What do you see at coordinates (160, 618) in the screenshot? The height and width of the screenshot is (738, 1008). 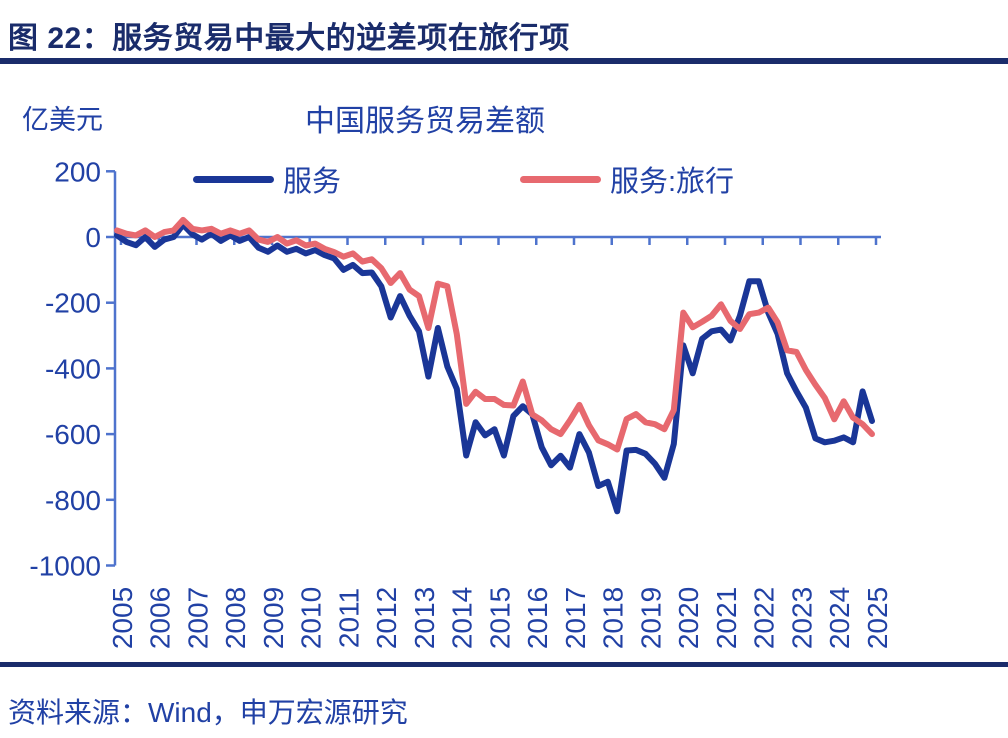 I see `x-tick-label: 2006` at bounding box center [160, 618].